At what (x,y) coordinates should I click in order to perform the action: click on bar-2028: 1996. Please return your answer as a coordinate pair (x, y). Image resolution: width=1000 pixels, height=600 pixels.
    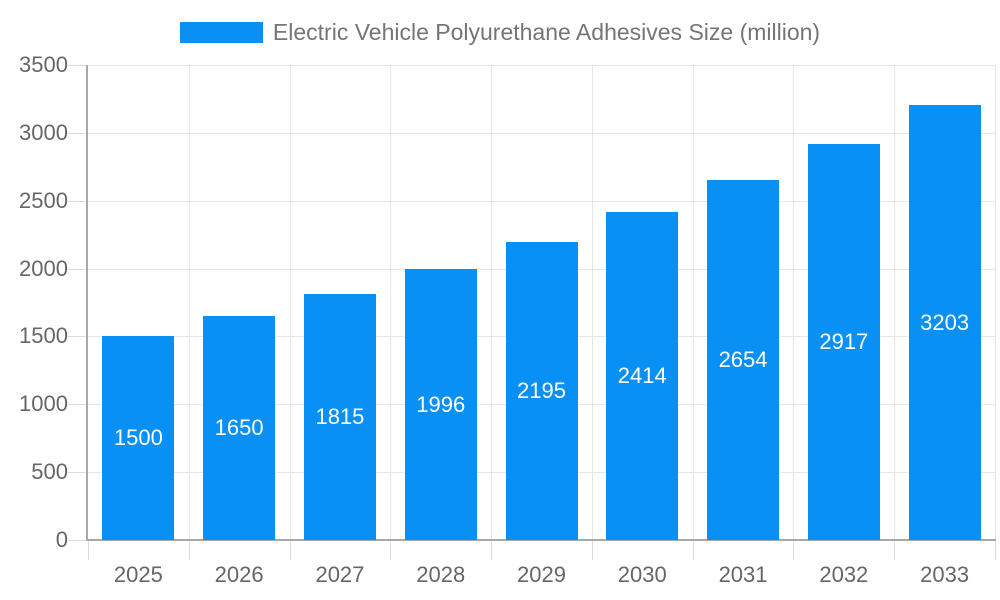
    Looking at the image, I should click on (440, 404).